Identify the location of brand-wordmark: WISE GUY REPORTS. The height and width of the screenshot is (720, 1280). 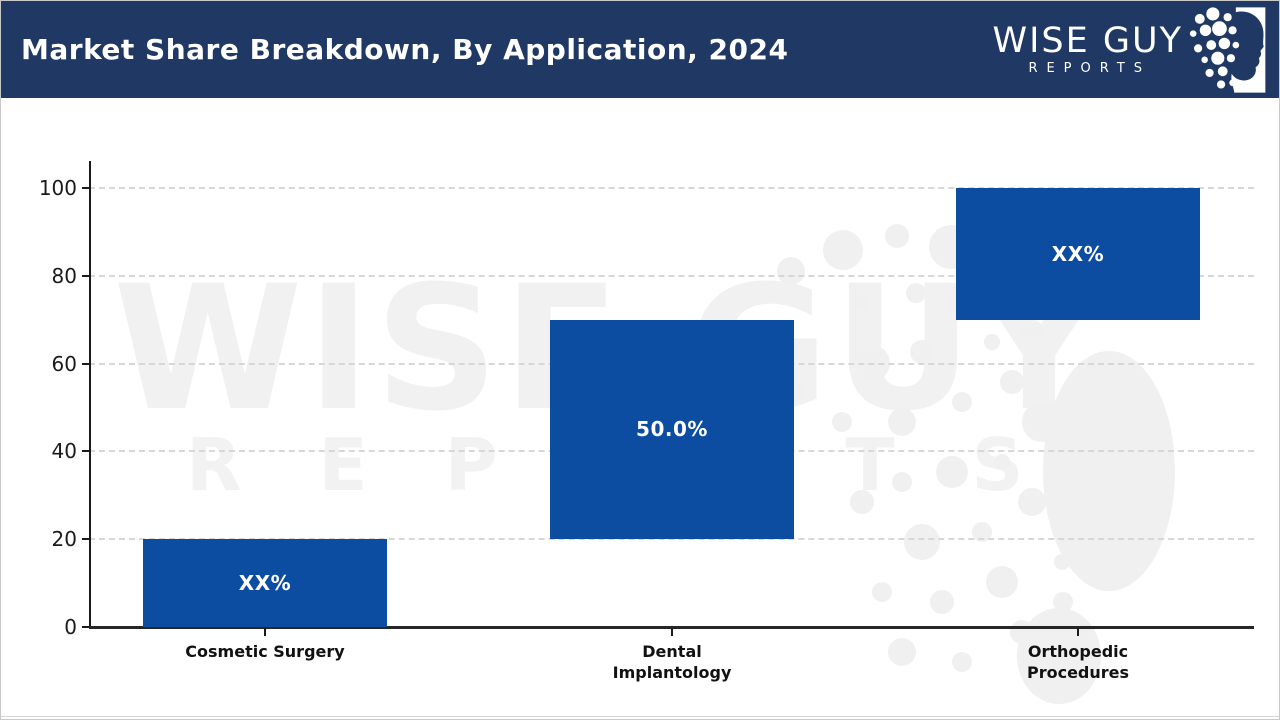
(1087, 50).